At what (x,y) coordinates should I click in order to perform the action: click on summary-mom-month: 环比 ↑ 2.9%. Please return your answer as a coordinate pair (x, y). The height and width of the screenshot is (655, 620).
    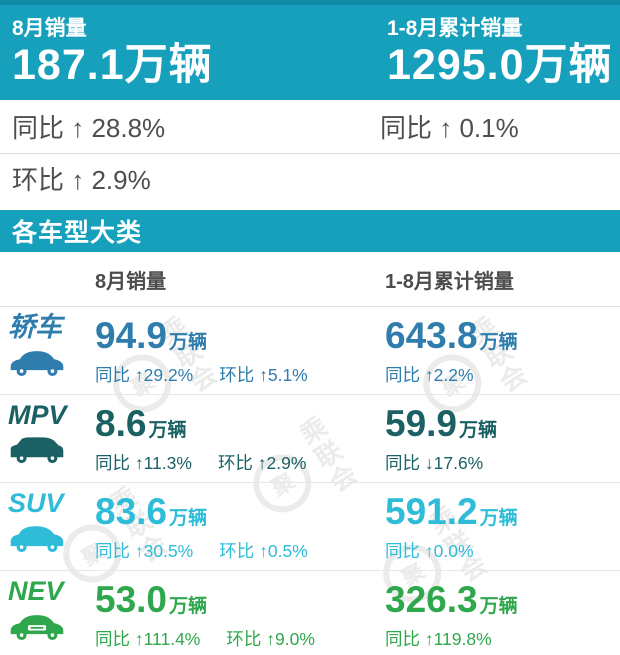
    Looking at the image, I should click on (81, 179).